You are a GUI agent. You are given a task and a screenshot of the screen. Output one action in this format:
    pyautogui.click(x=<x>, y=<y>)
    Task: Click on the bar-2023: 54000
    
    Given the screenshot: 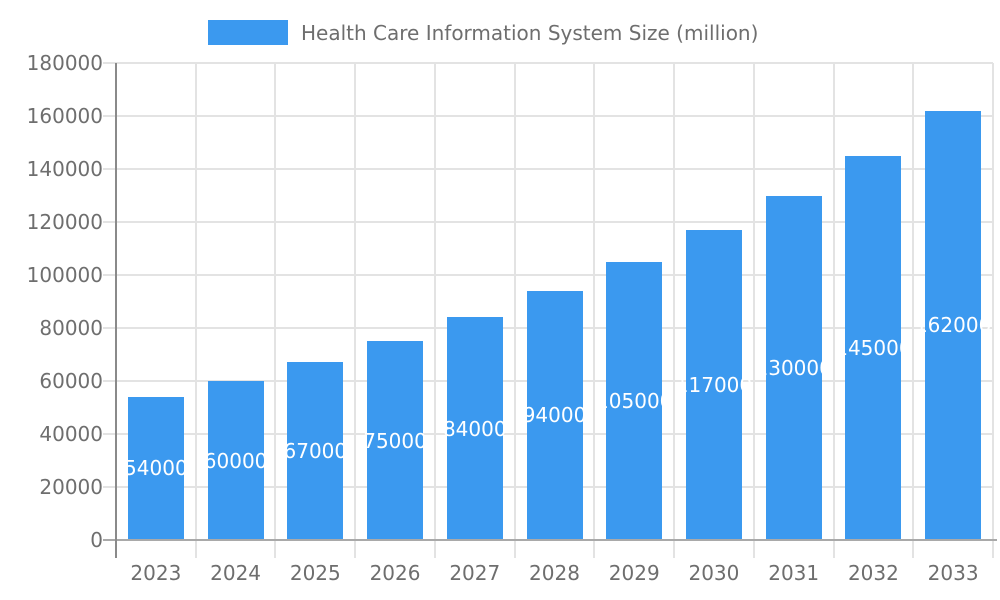 What is the action you would take?
    pyautogui.click(x=156, y=468)
    